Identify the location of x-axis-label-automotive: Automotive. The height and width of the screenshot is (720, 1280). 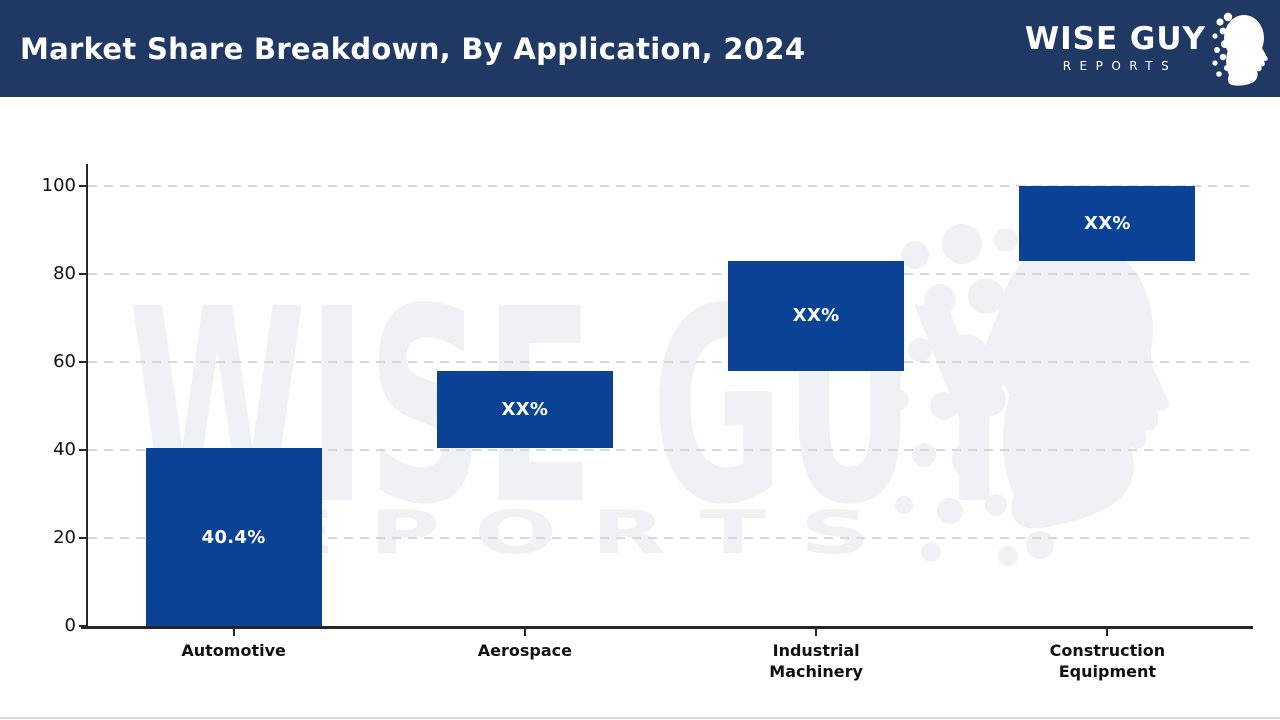
(233, 650).